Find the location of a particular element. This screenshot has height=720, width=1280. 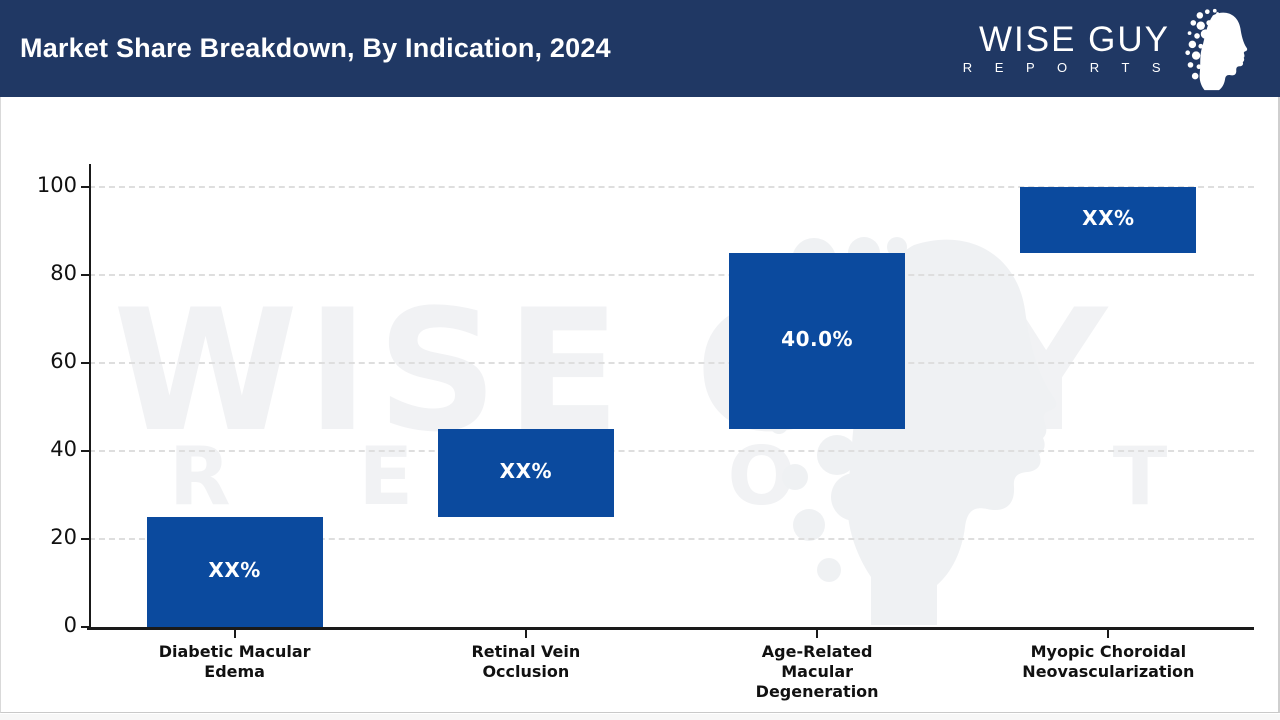

category-label: Myopic Choroidal Neovascularization is located at coordinates (1108, 661).